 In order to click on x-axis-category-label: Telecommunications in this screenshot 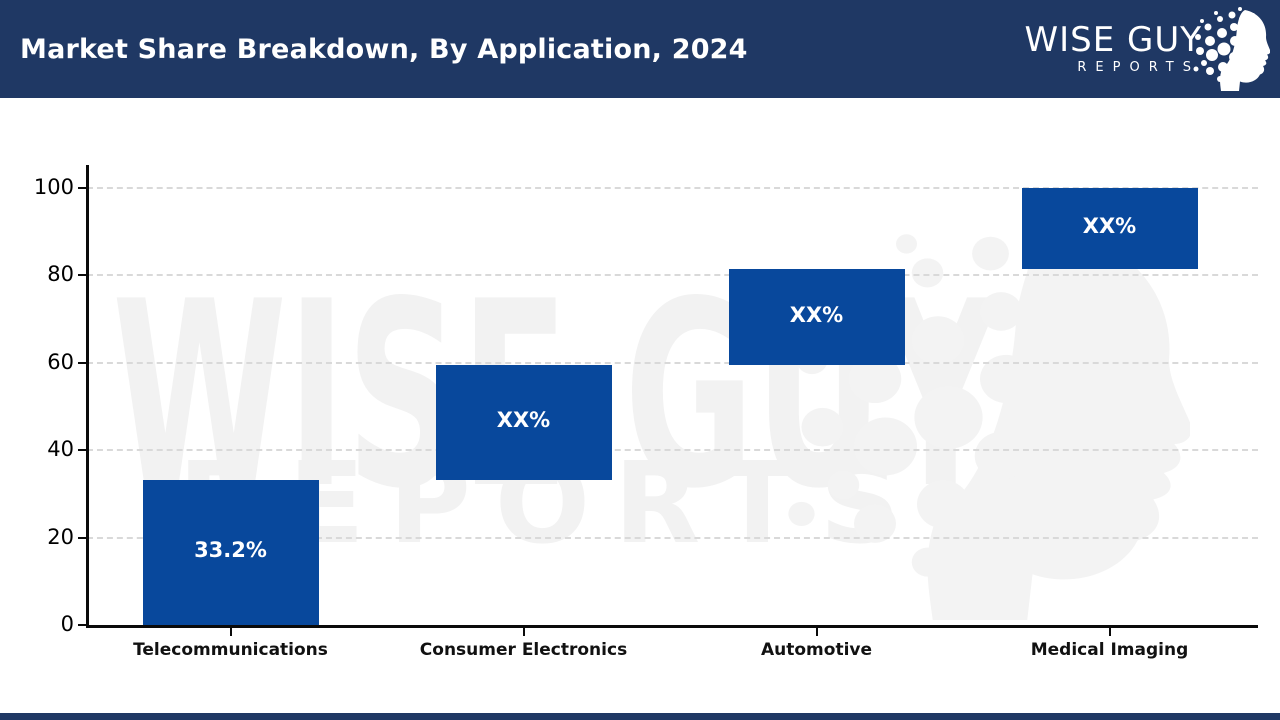, I will do `click(230, 650)`.